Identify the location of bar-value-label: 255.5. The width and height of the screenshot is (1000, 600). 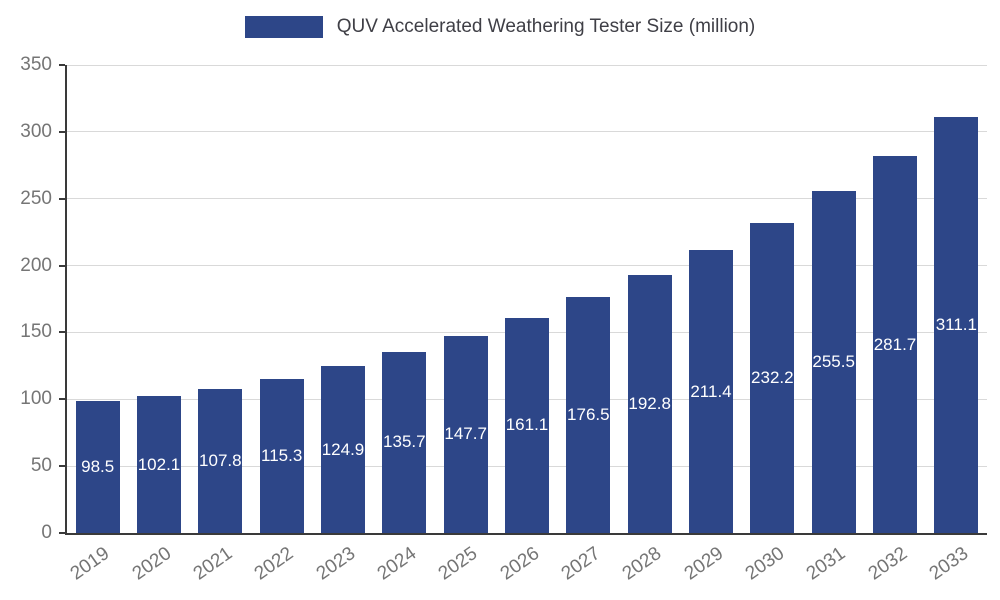
(833, 362).